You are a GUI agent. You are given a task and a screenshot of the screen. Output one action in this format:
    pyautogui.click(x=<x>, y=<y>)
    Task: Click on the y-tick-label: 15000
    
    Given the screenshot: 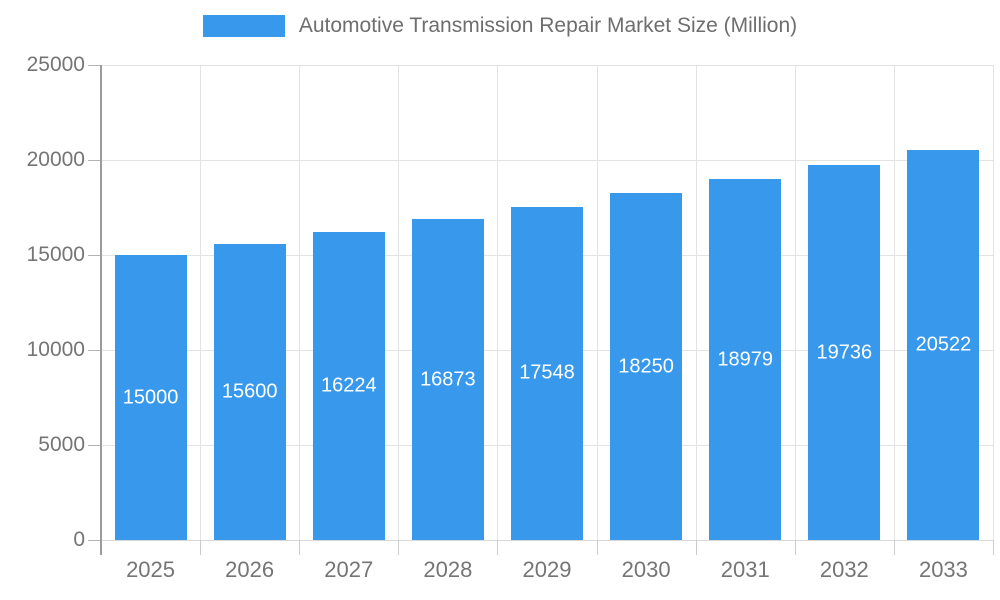 What is the action you would take?
    pyautogui.click(x=55, y=254)
    